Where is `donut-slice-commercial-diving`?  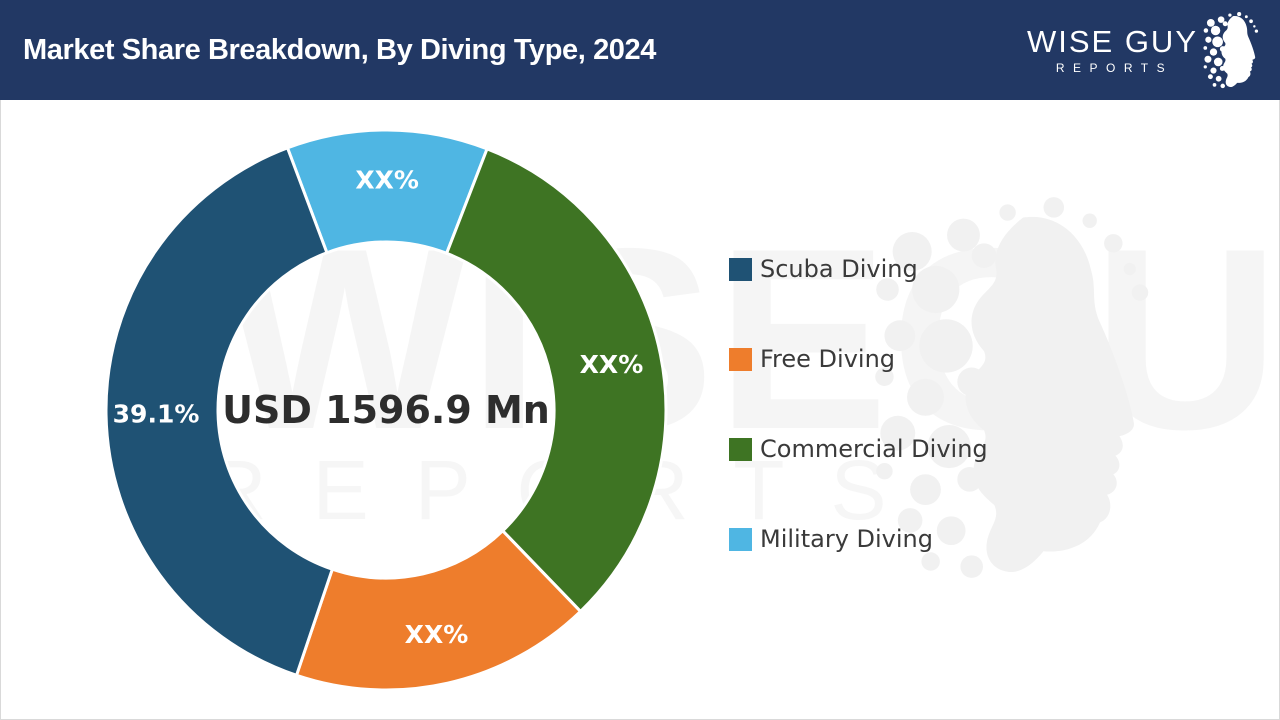
donut-slice-commercial-diving is located at coordinates (556, 380).